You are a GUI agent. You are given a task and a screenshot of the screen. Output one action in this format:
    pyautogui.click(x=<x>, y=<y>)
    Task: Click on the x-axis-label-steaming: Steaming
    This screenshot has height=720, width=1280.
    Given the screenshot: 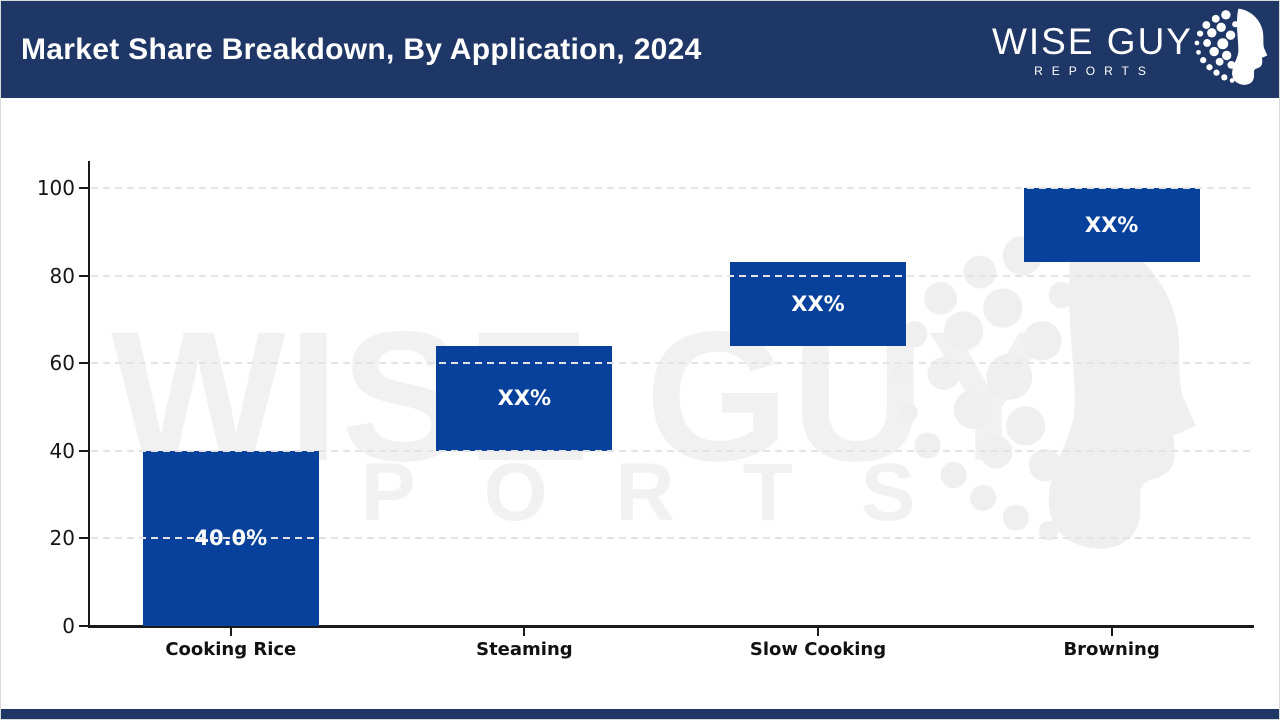 What is the action you would take?
    pyautogui.click(x=524, y=649)
    